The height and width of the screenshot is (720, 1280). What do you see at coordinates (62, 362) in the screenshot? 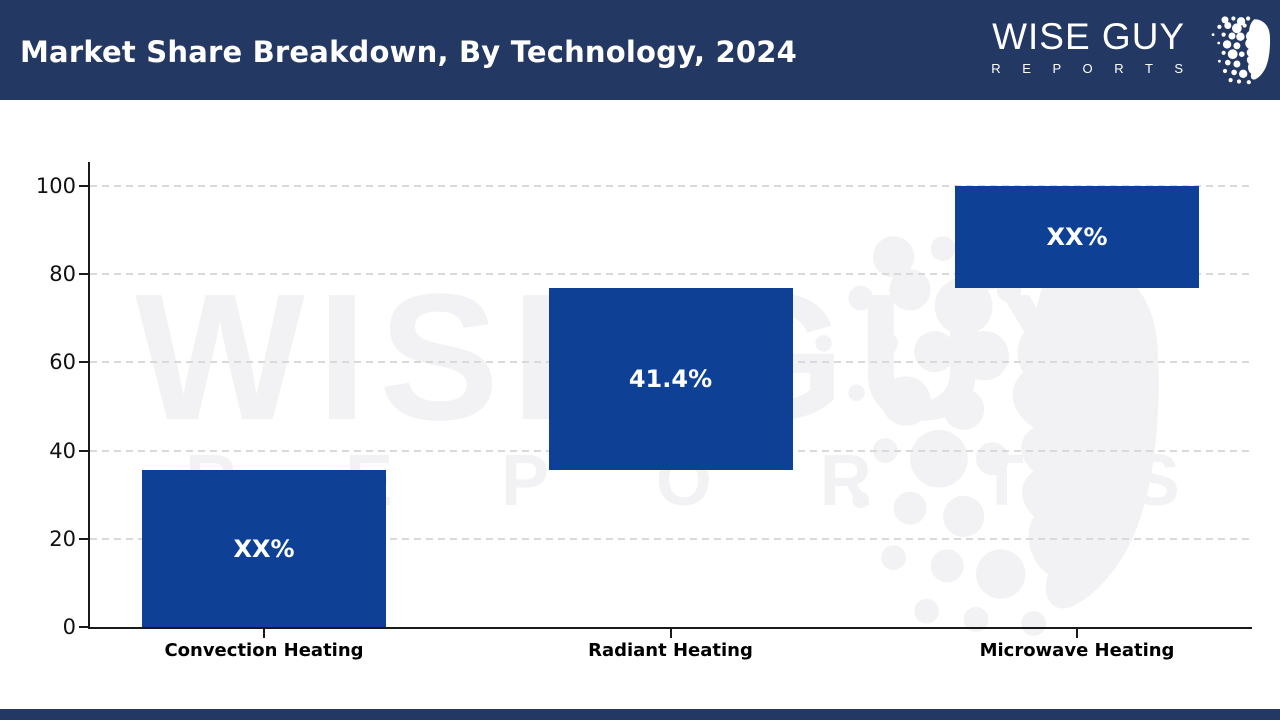
I see `y-tick-label: 60` at bounding box center [62, 362].